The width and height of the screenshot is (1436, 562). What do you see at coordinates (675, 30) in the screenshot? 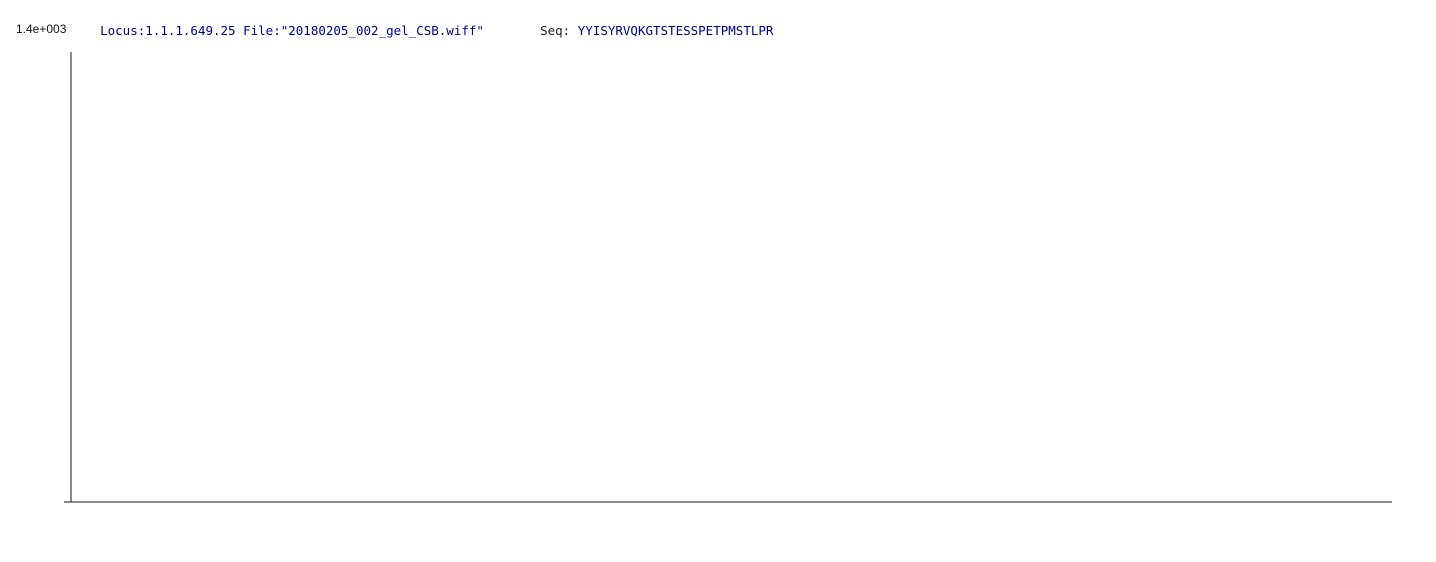
I see `seq-value: YYISYRVQKGTSTESSPETPMSTLPR` at bounding box center [675, 30].